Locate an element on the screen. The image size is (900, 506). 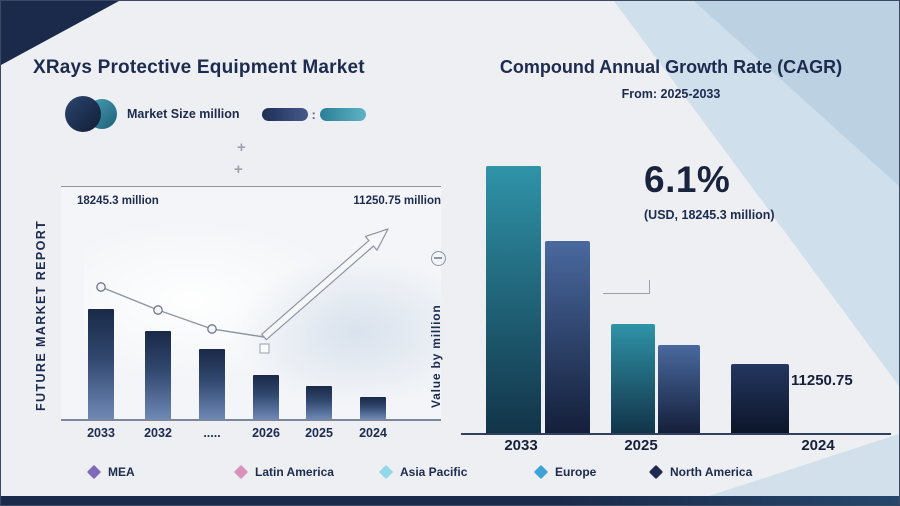
market-size-legend: Market Size million : is located at coordinates (214, 114).